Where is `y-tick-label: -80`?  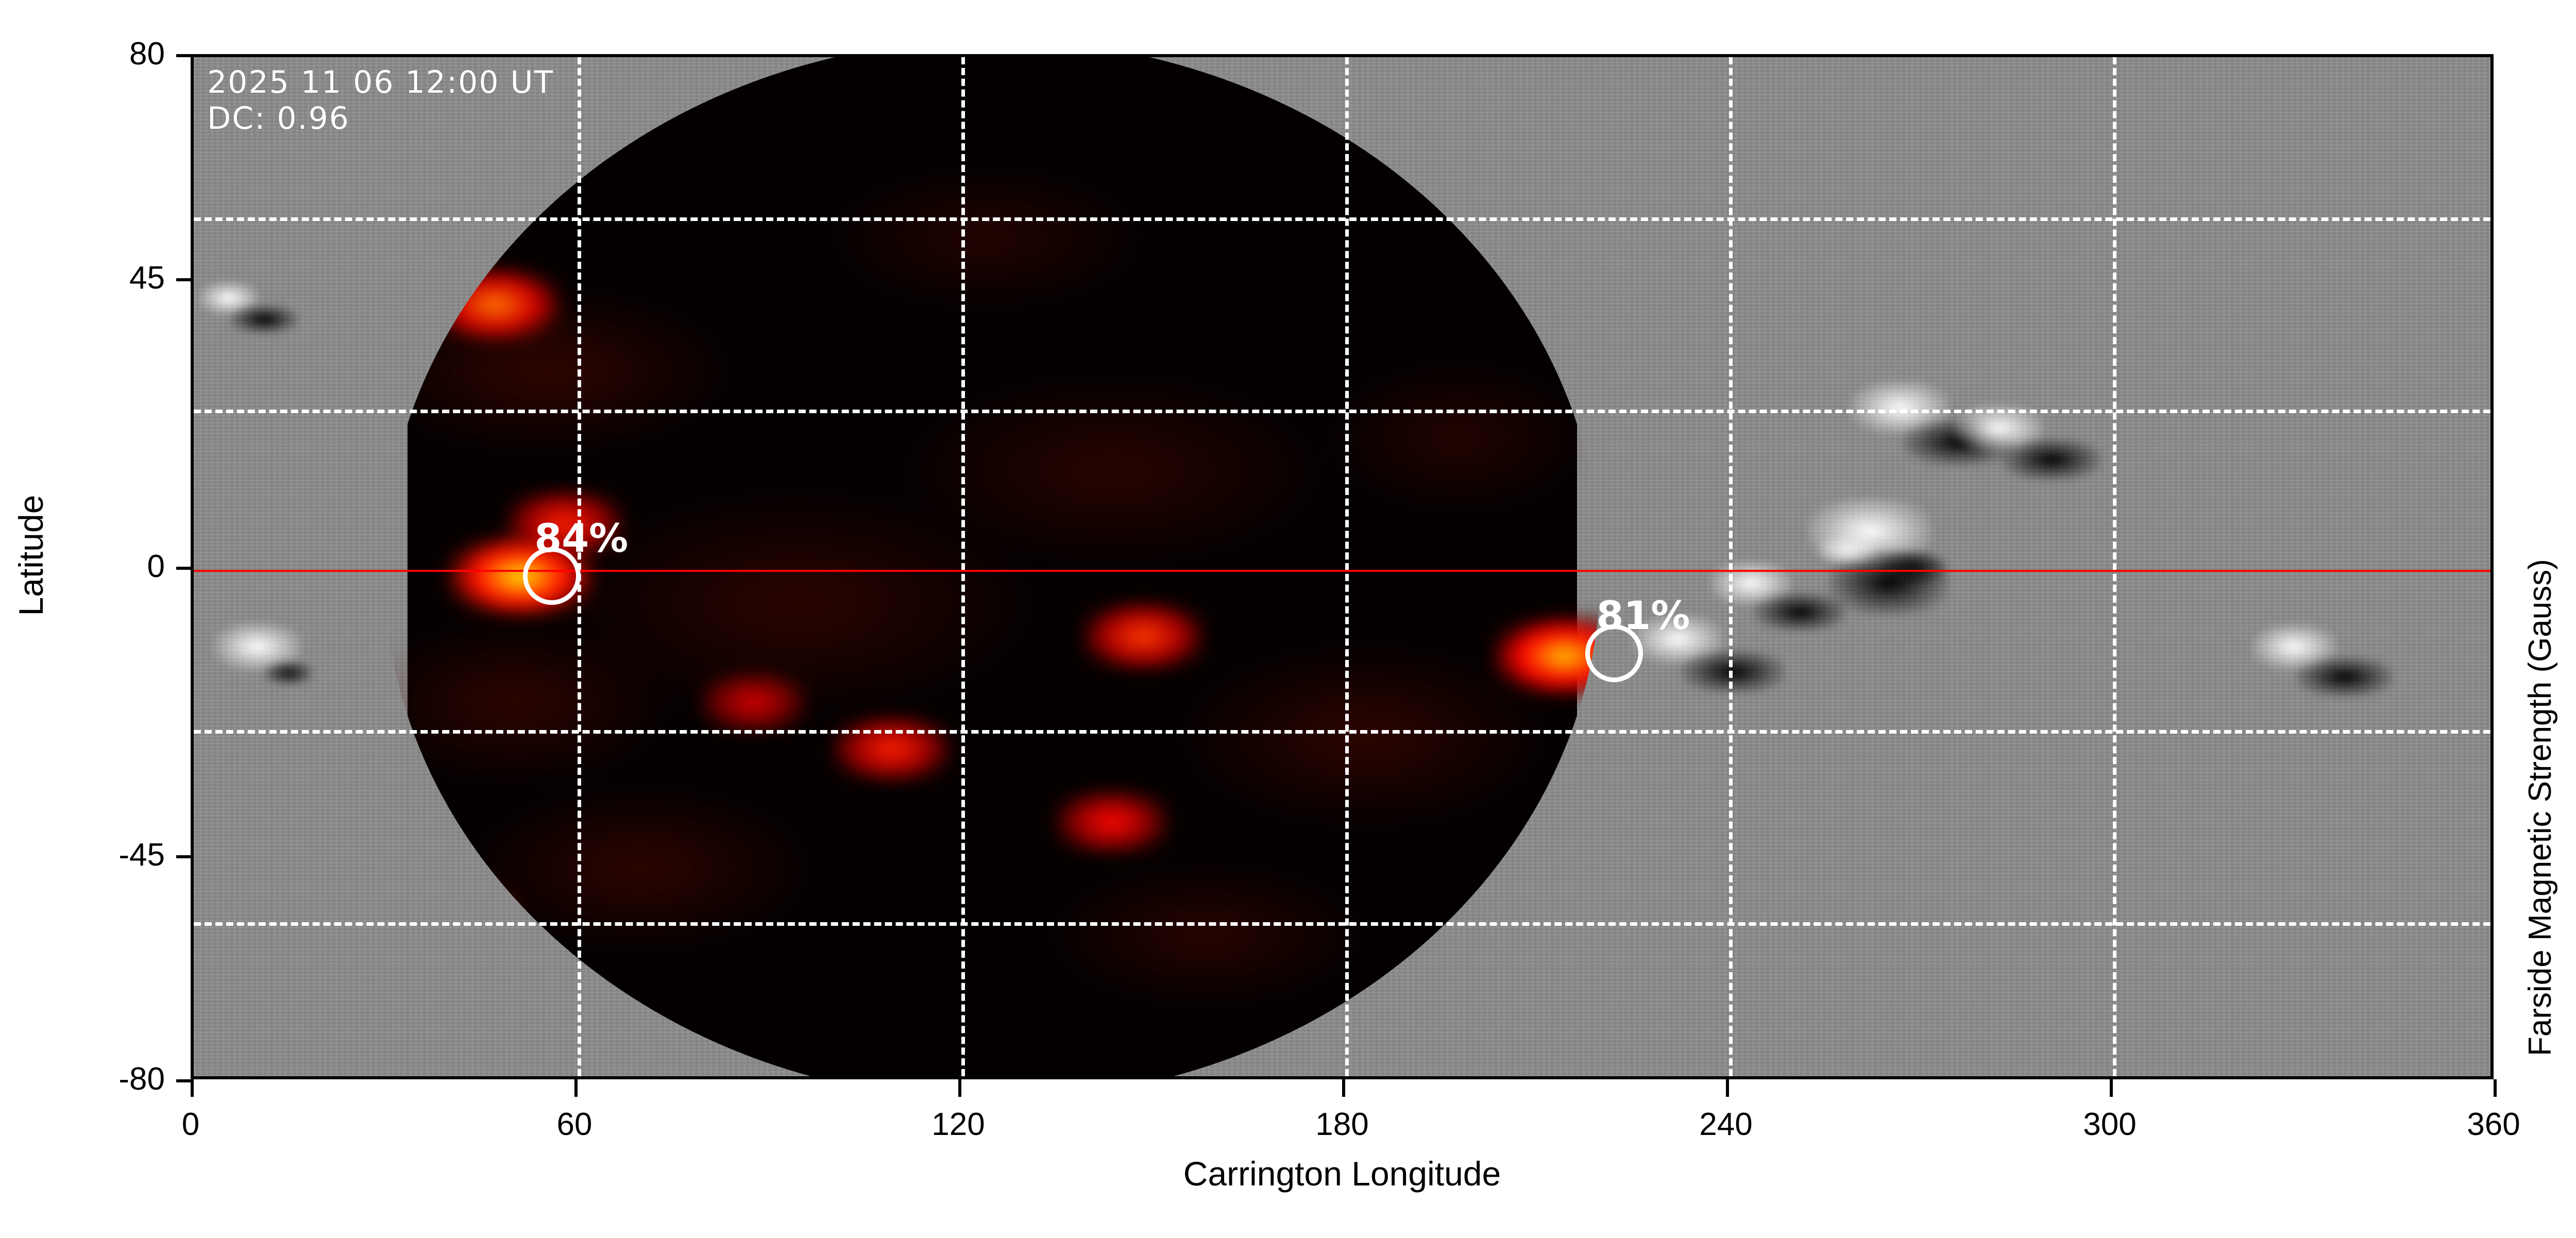
y-tick-label: -80 is located at coordinates (141, 1079).